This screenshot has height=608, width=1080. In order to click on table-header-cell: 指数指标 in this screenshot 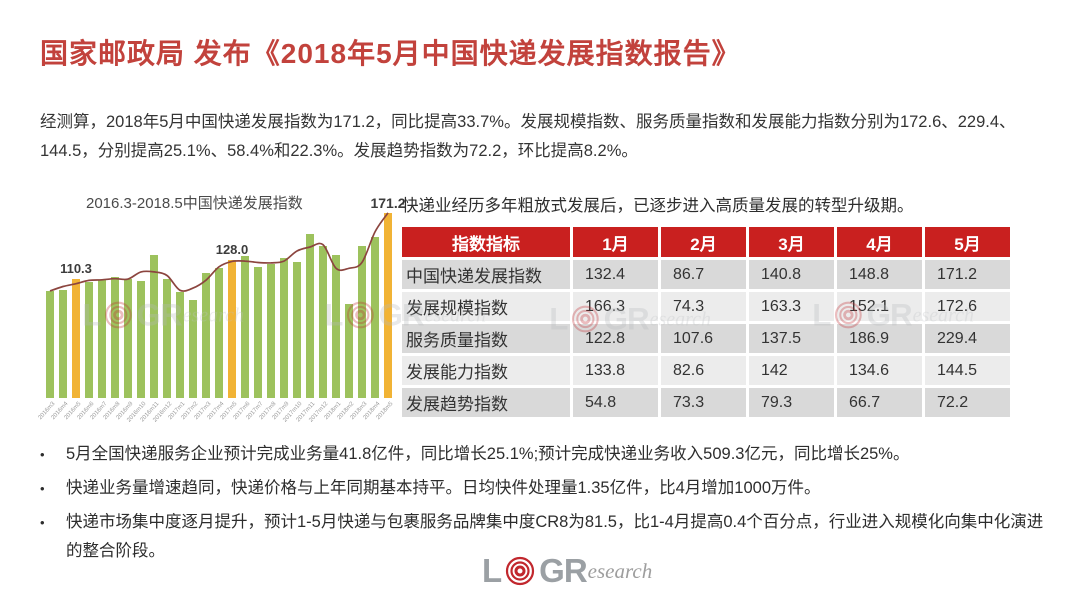, I will do `click(486, 242)`.